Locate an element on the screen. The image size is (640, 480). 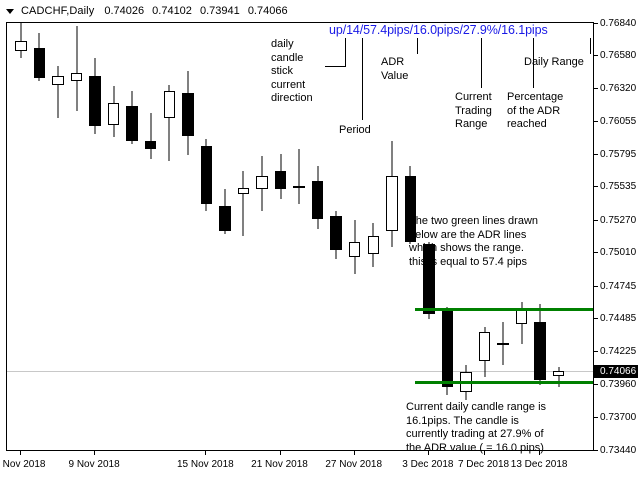
price-axis-tick: 0.74745 is located at coordinates (615, 286).